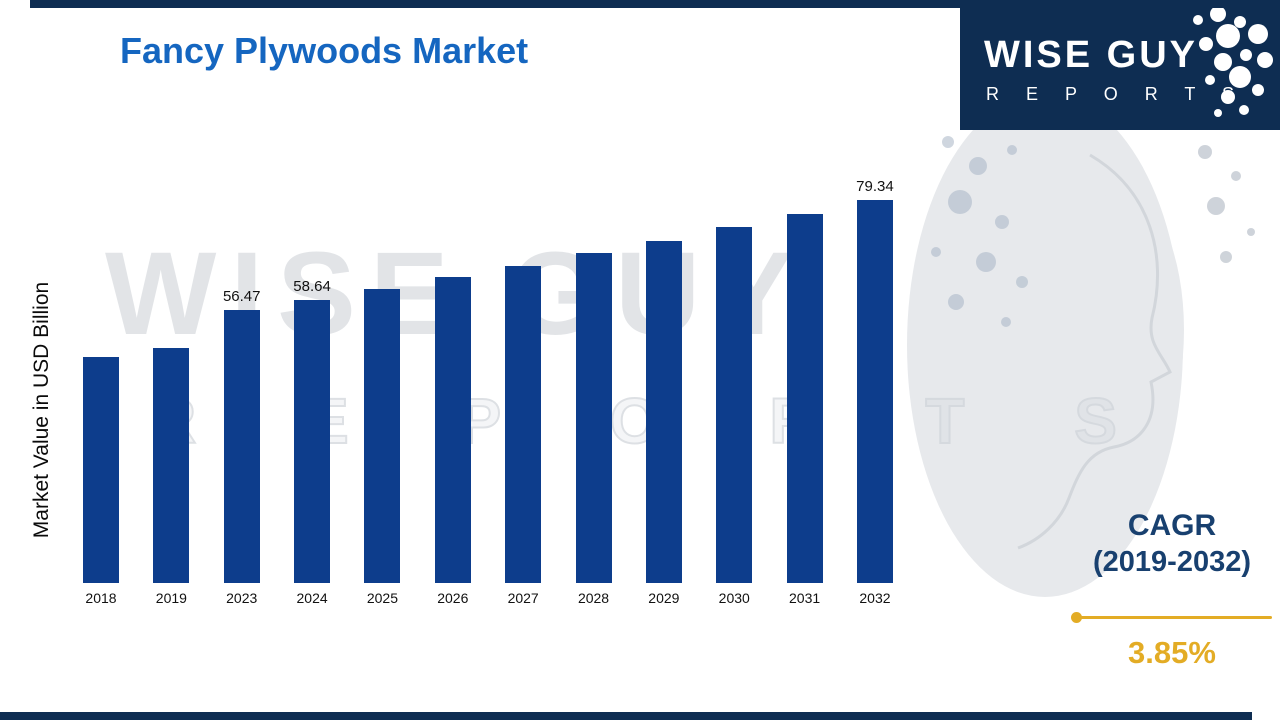  What do you see at coordinates (453, 598) in the screenshot?
I see `x-tick-label: 2026` at bounding box center [453, 598].